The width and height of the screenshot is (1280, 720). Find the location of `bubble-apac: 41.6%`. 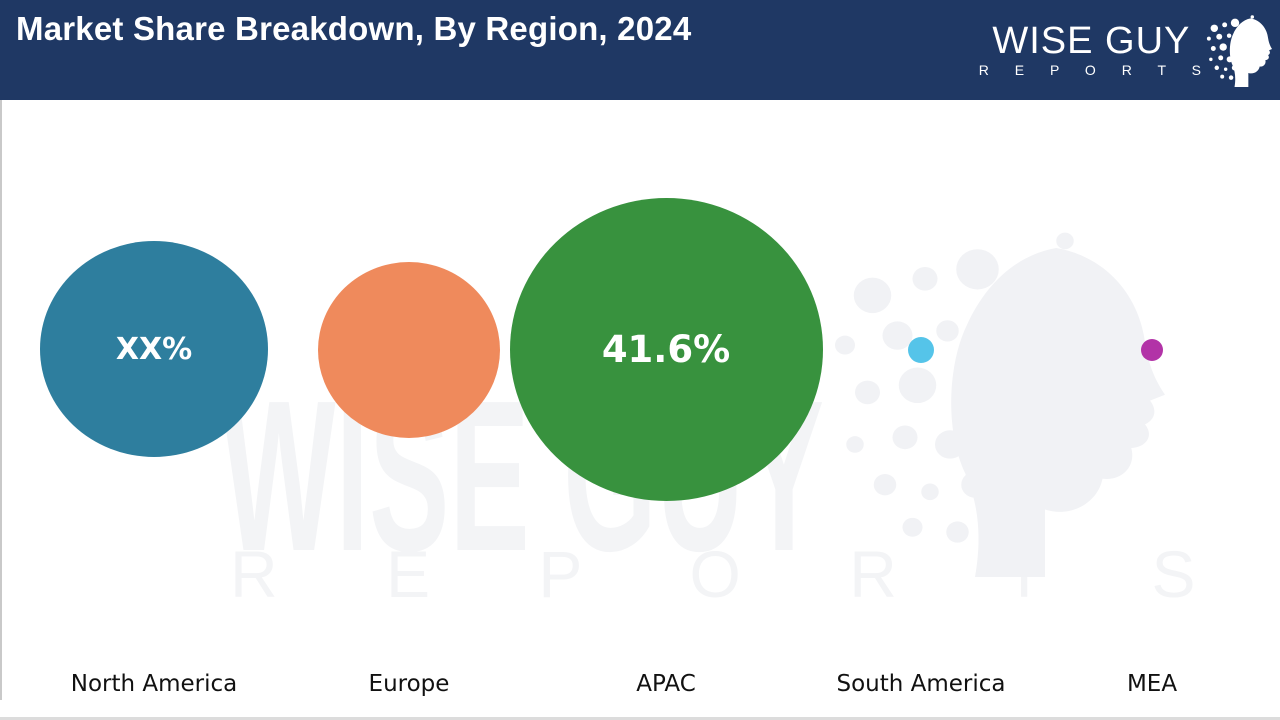

bubble-apac: 41.6% is located at coordinates (666, 349).